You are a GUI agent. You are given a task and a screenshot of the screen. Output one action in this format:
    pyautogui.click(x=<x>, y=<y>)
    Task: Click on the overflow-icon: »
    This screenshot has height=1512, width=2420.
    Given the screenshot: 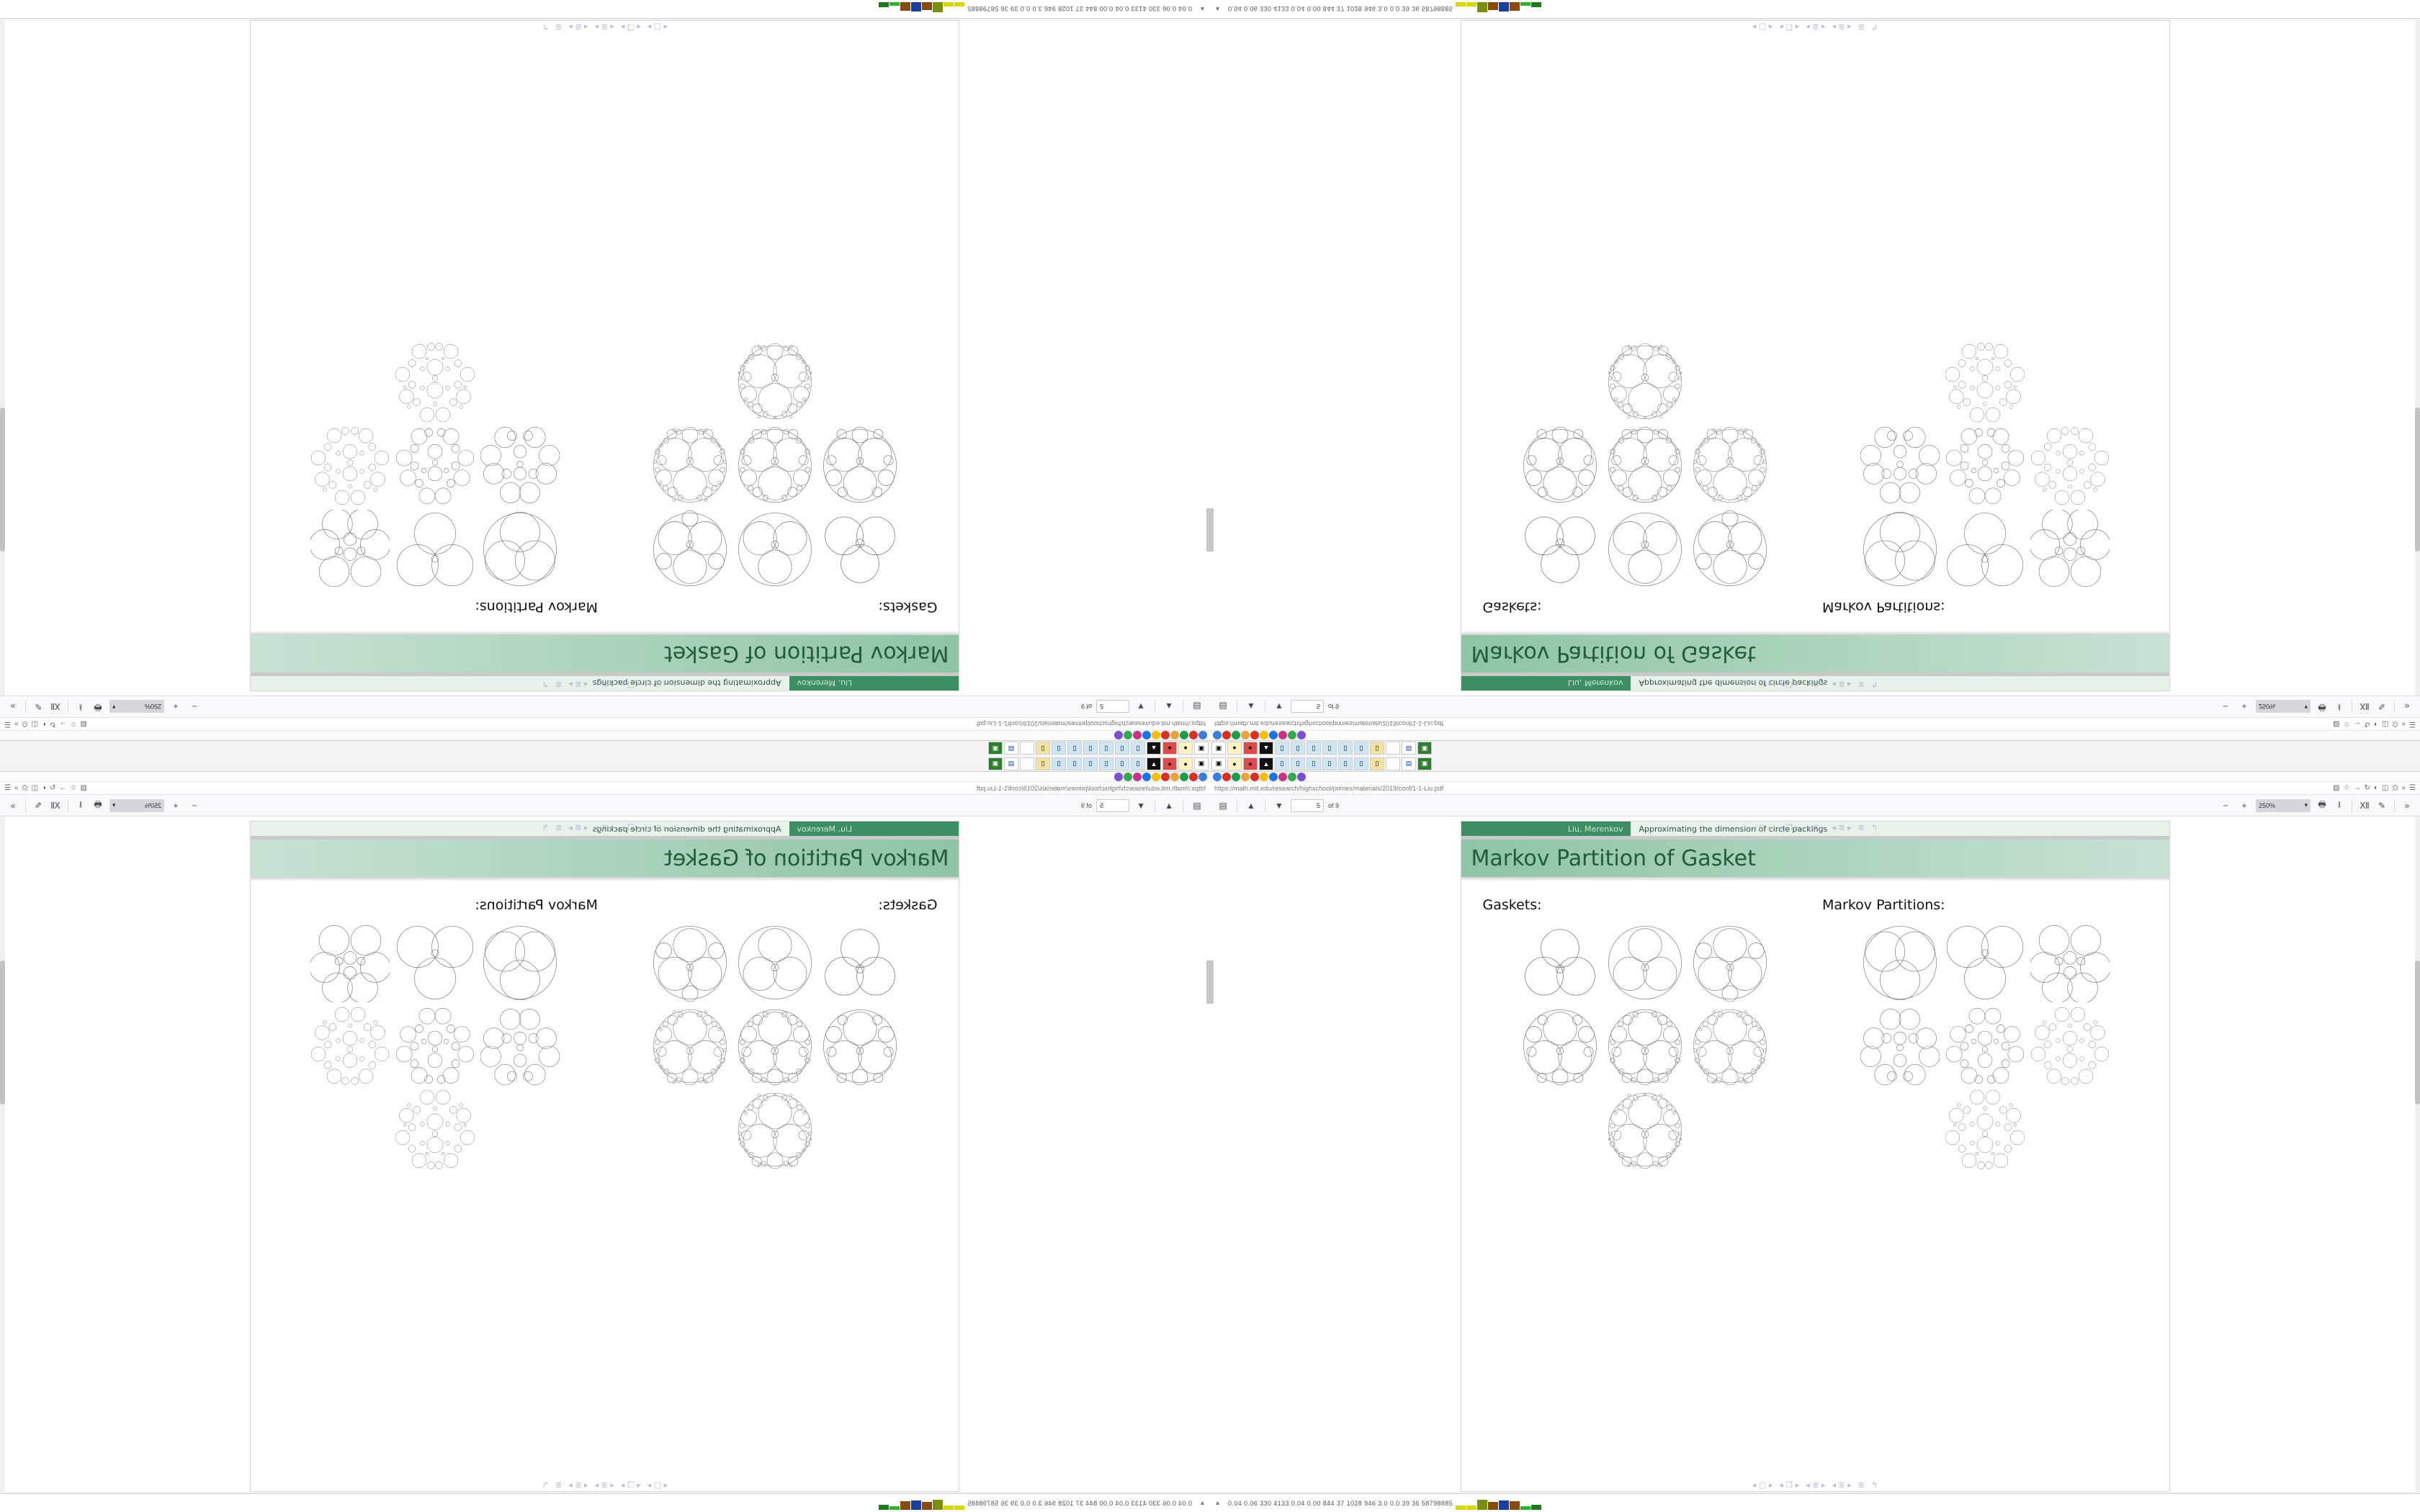 What is the action you would take?
    pyautogui.click(x=2403, y=788)
    